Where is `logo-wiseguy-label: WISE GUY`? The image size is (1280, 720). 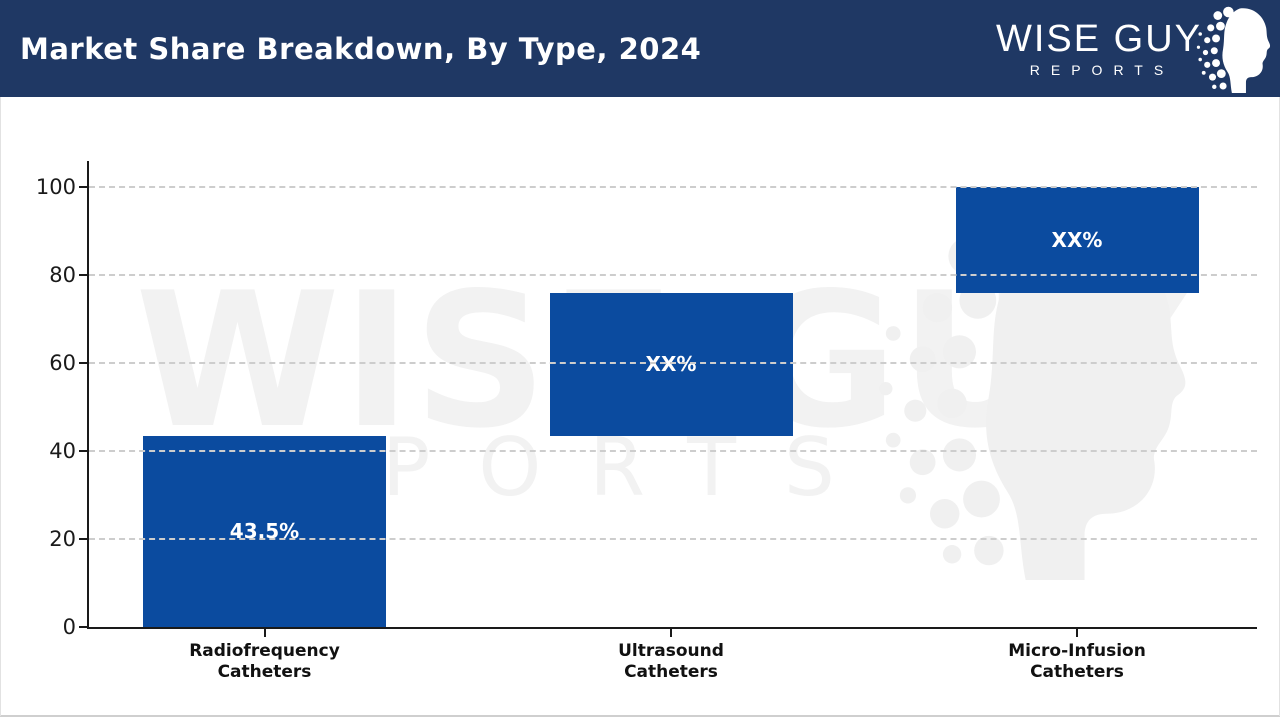
logo-wiseguy-label: WISE GUY is located at coordinates (1098, 39).